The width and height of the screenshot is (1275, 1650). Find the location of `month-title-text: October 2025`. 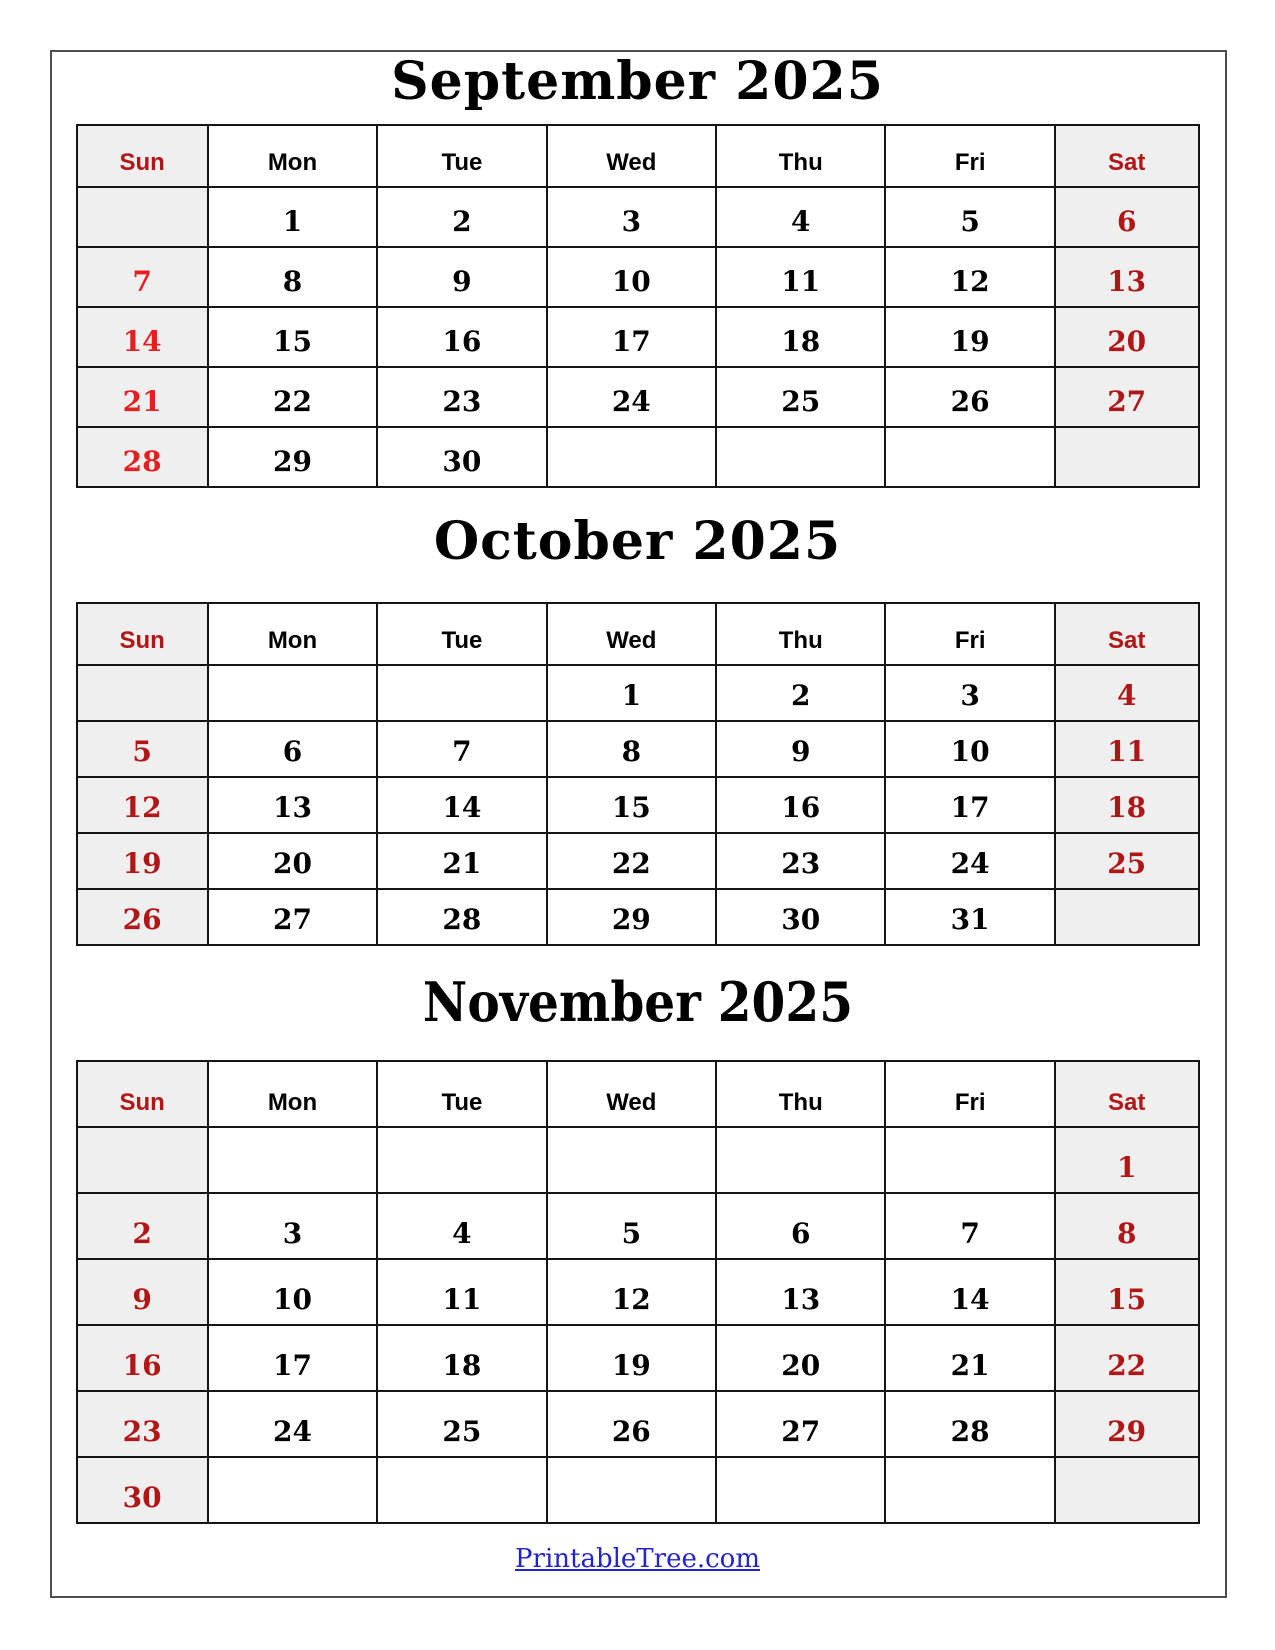

month-title-text: October 2025 is located at coordinates (637, 541).